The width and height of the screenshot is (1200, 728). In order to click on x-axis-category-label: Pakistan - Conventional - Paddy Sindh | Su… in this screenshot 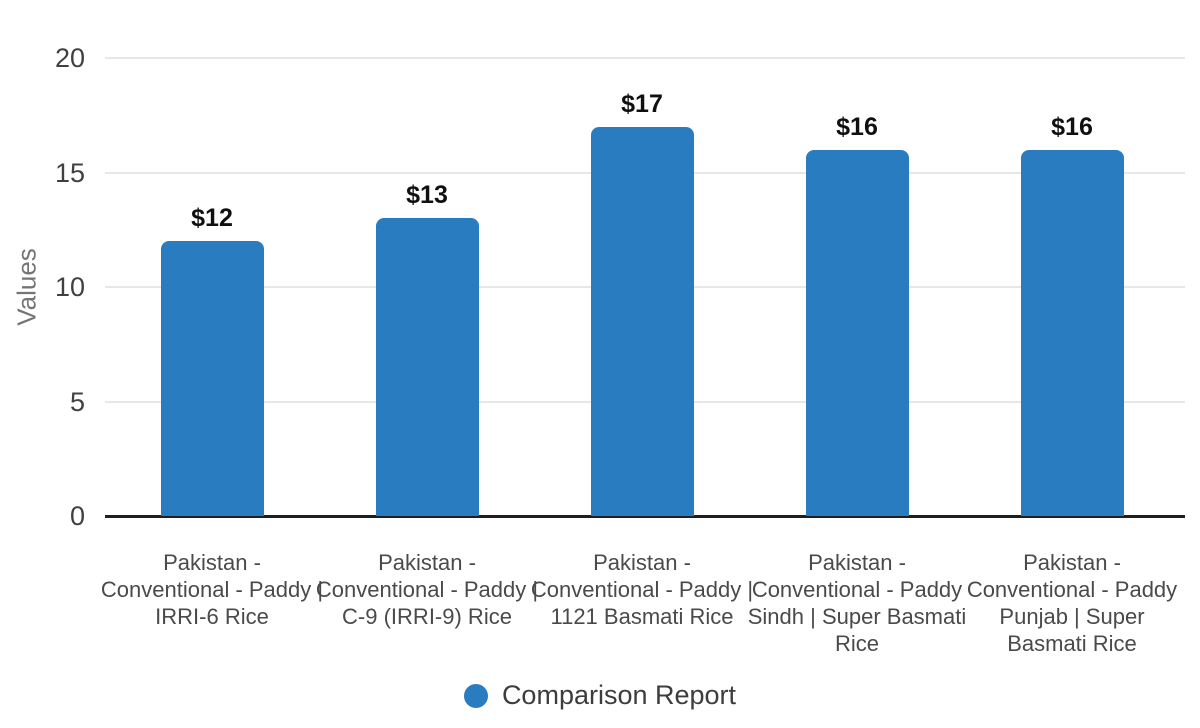, I will do `click(857, 603)`.